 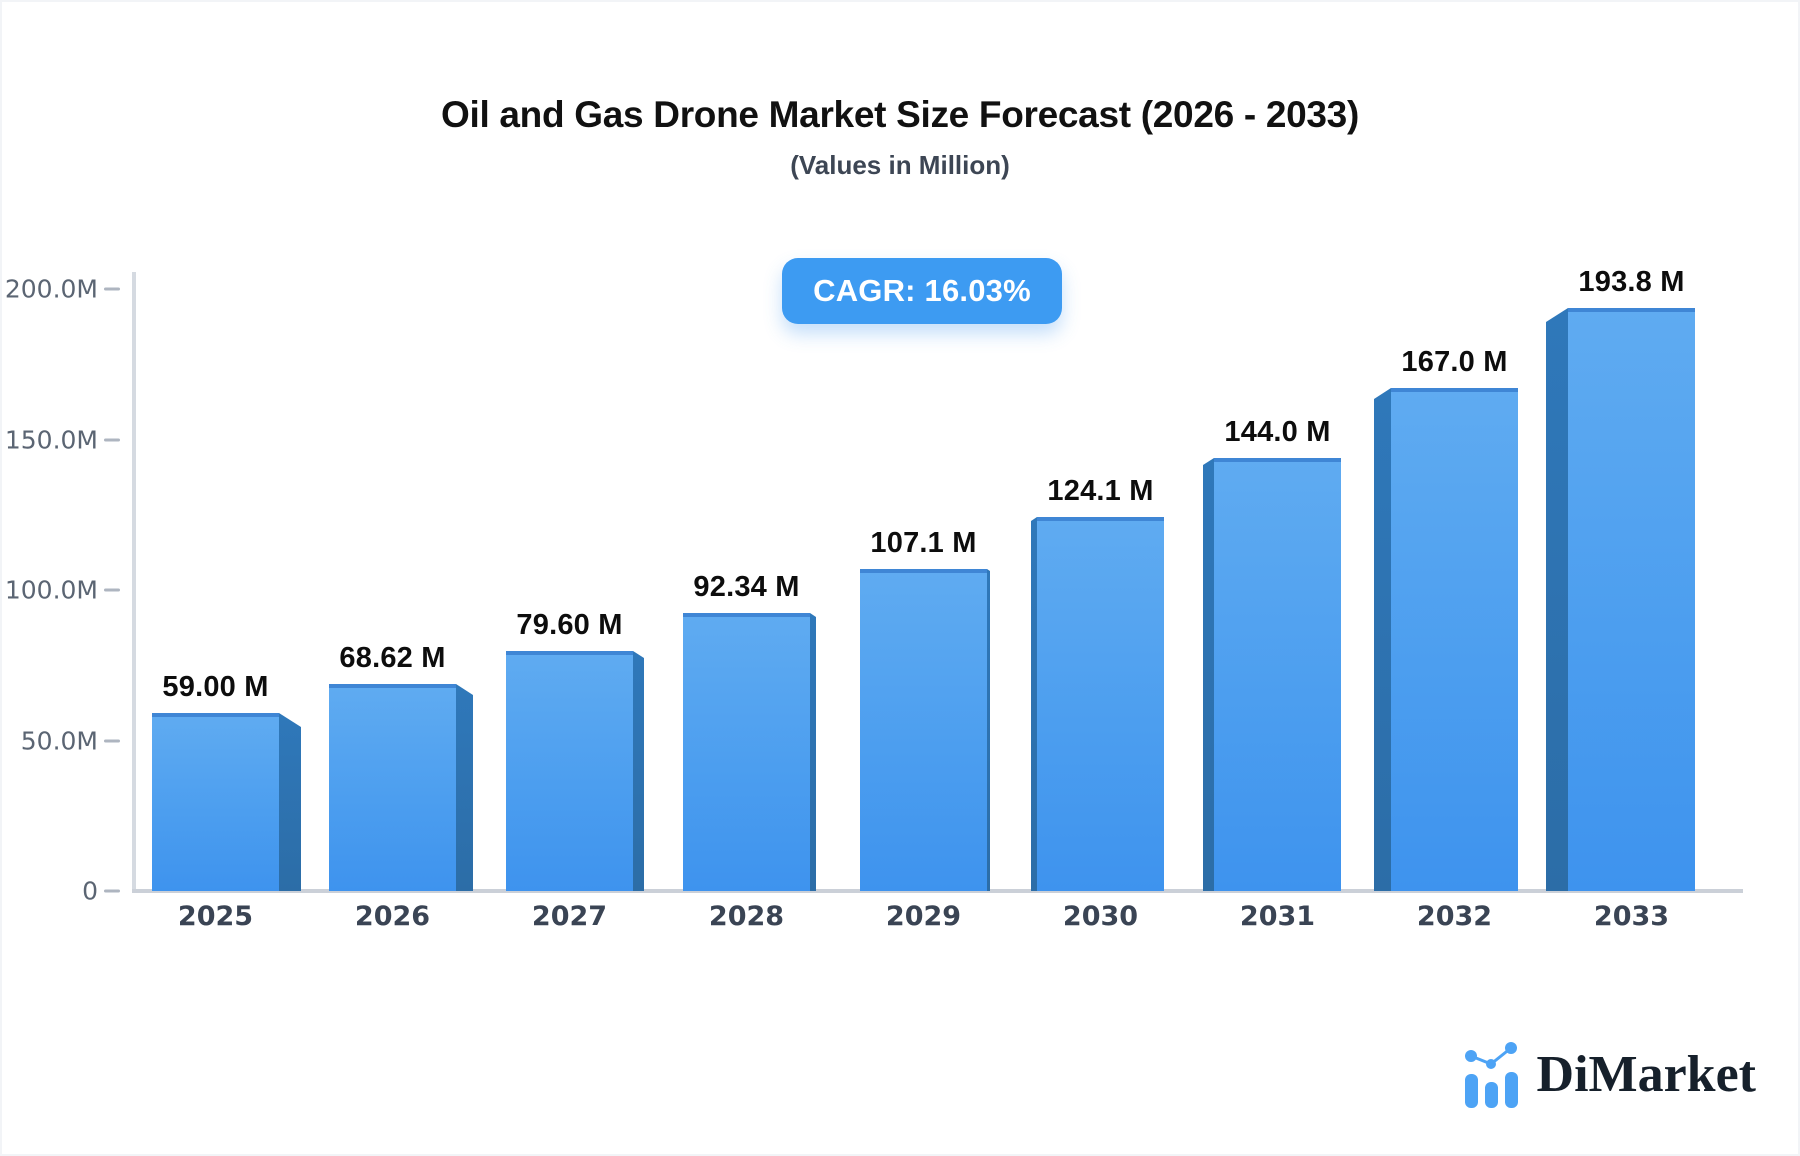 I want to click on dimarket-logo: DiMarket, so click(x=1609, y=1075).